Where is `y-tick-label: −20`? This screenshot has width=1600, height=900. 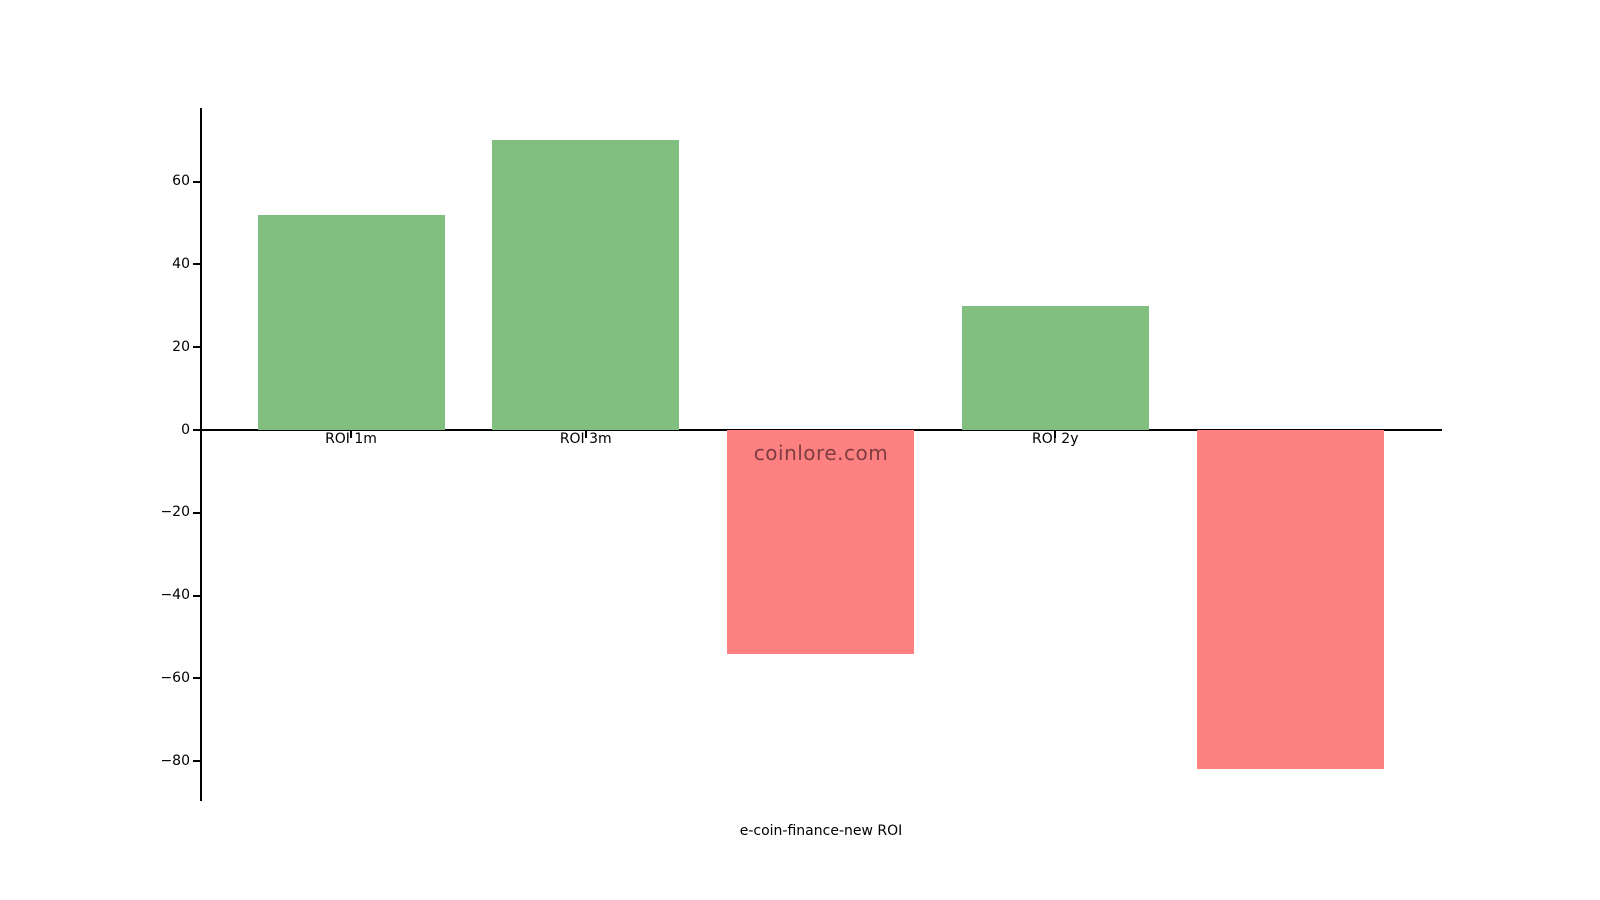
y-tick-label: −20 is located at coordinates (175, 512).